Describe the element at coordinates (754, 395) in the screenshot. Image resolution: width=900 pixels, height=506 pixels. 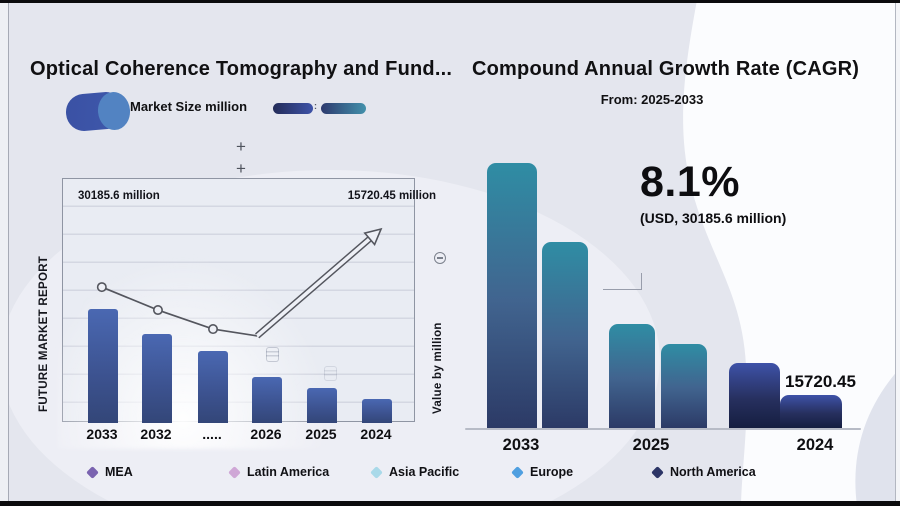
I see `right-bar-2024-market-size-high` at that location.